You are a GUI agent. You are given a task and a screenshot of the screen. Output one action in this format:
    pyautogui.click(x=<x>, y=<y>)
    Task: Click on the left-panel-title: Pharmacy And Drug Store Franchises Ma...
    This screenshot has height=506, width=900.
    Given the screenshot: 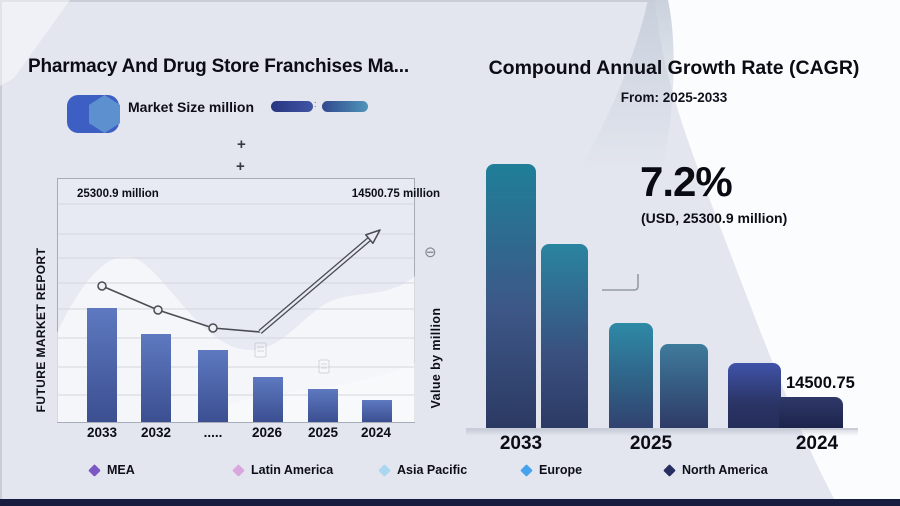 What is the action you would take?
    pyautogui.click(x=218, y=66)
    